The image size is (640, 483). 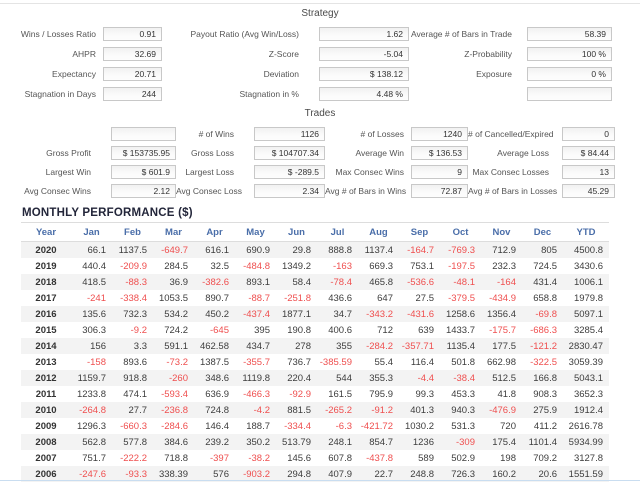 I want to click on col-header-jul: Jul, so click(x=337, y=232).